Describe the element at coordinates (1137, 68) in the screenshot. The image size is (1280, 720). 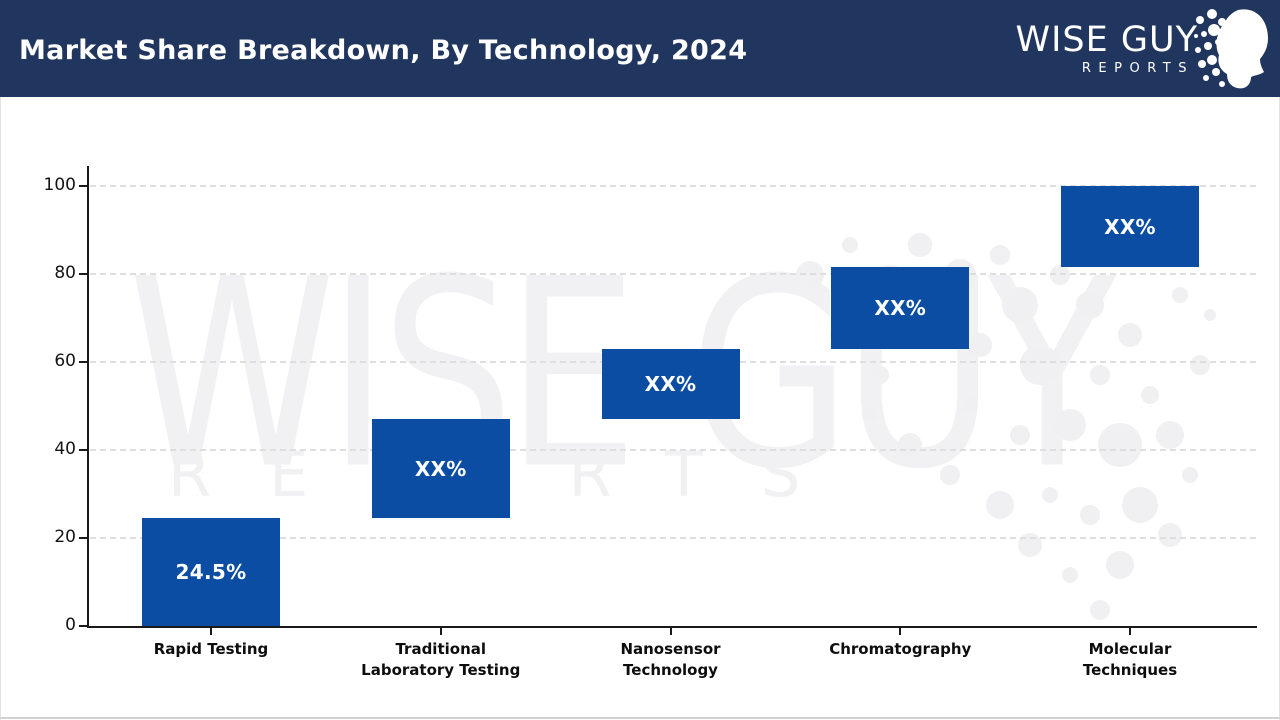
I see `logo-subtext: REPORTS` at that location.